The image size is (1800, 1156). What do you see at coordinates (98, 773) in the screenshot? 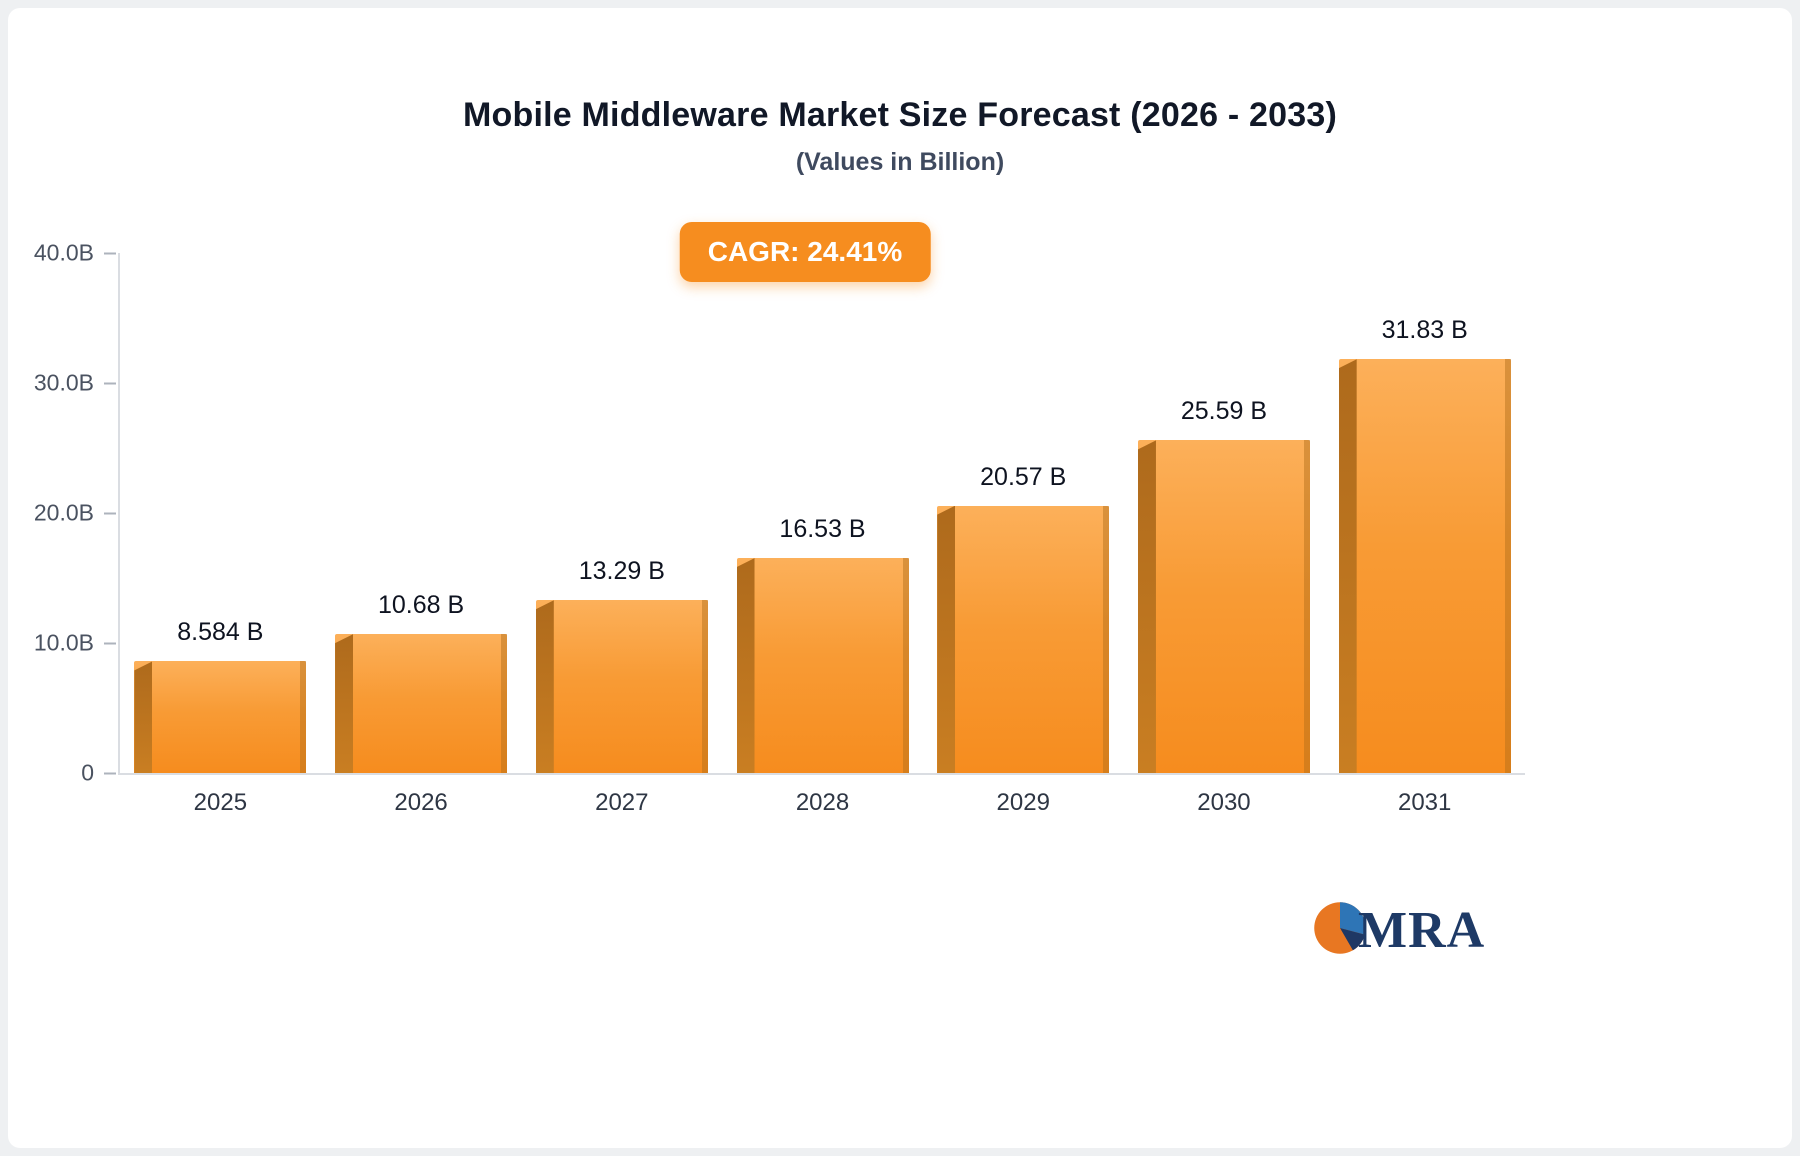
I see `y-axis-tick-0: 0` at bounding box center [98, 773].